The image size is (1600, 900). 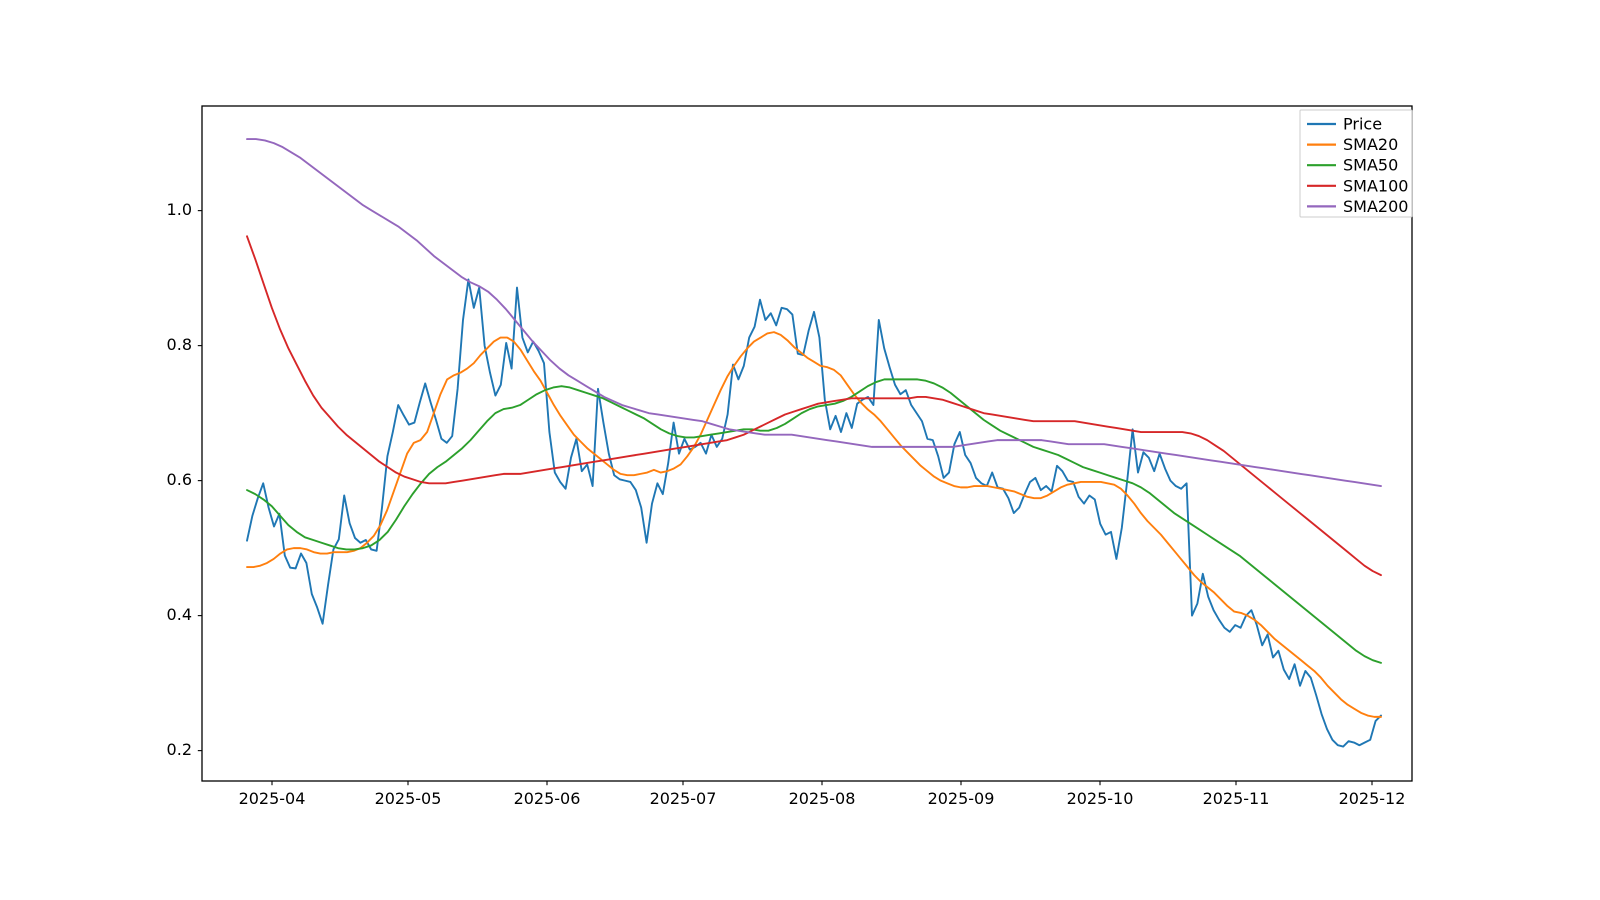 What do you see at coordinates (179, 344) in the screenshot?
I see `y-tick-label: 0.8` at bounding box center [179, 344].